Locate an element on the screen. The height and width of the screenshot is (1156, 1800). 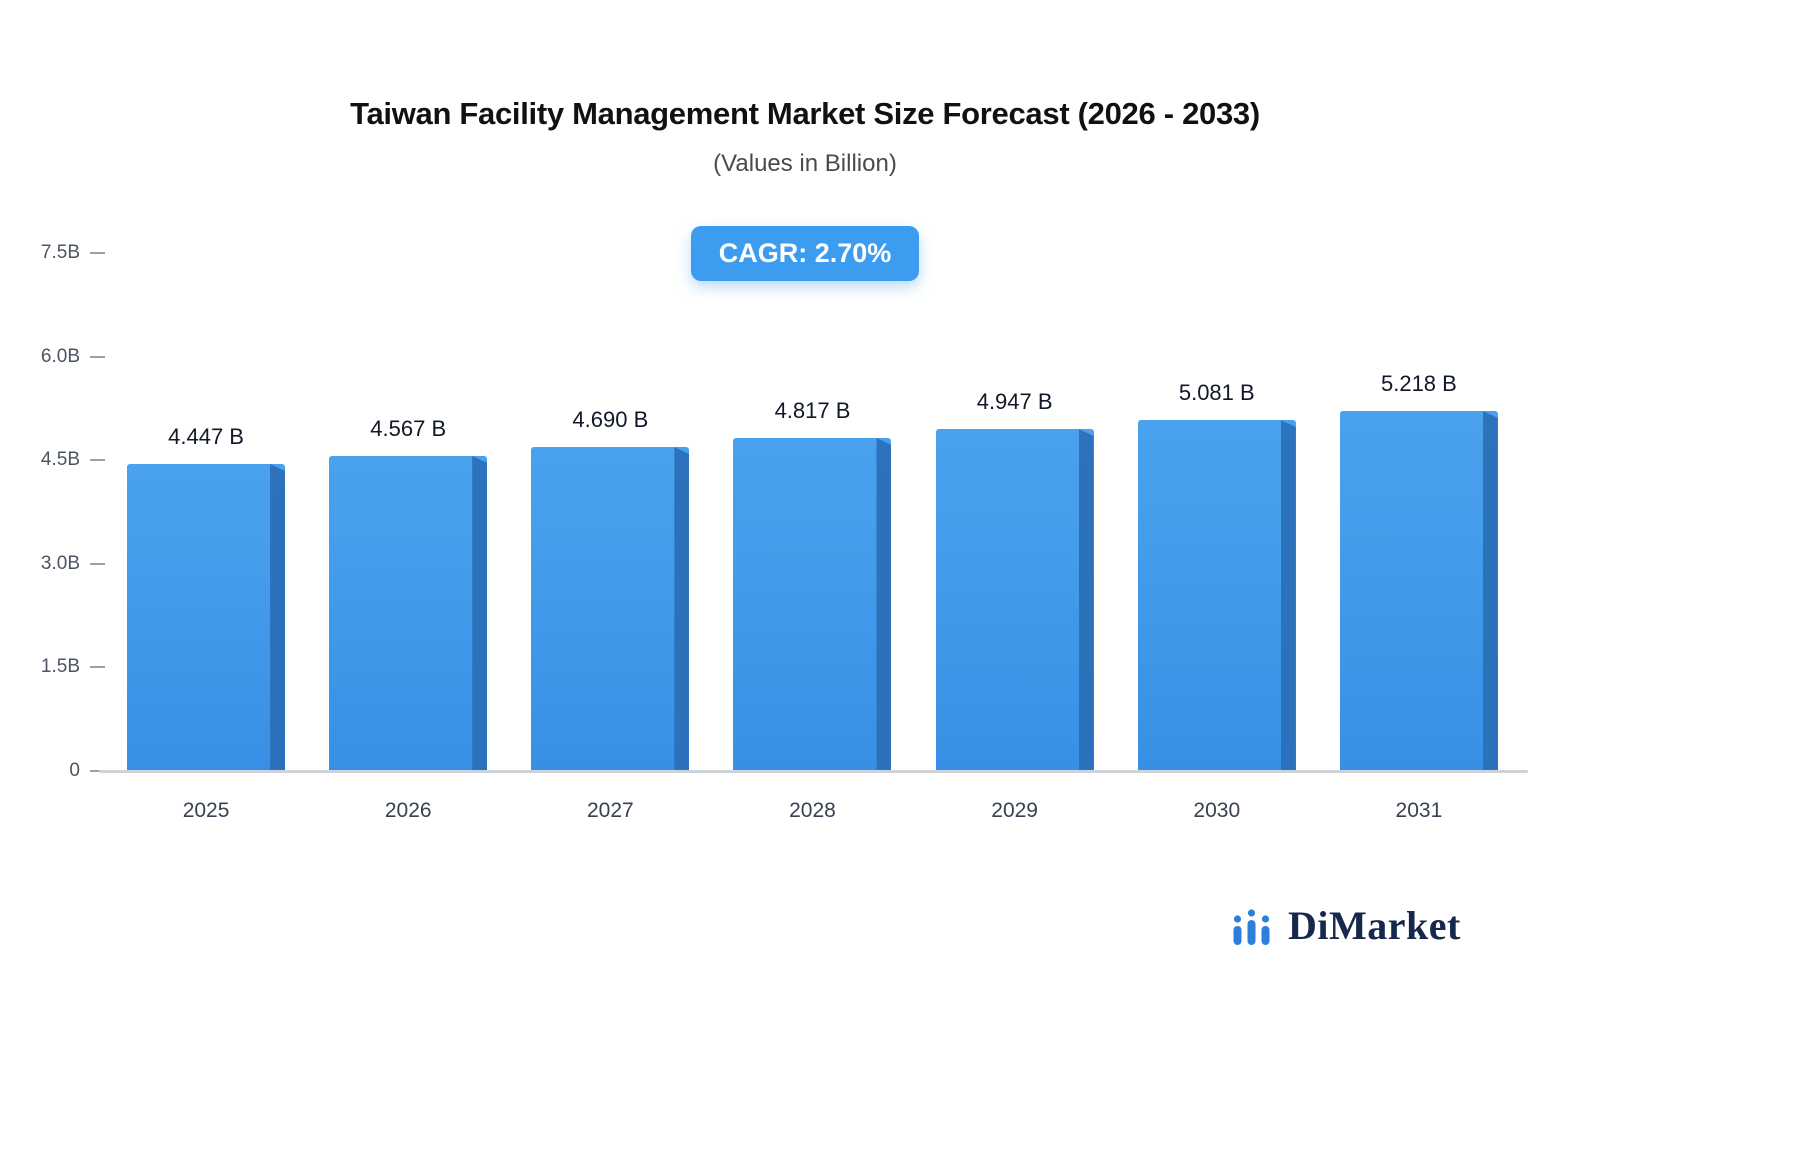
y-tick-label: 1.5B is located at coordinates (60, 667).